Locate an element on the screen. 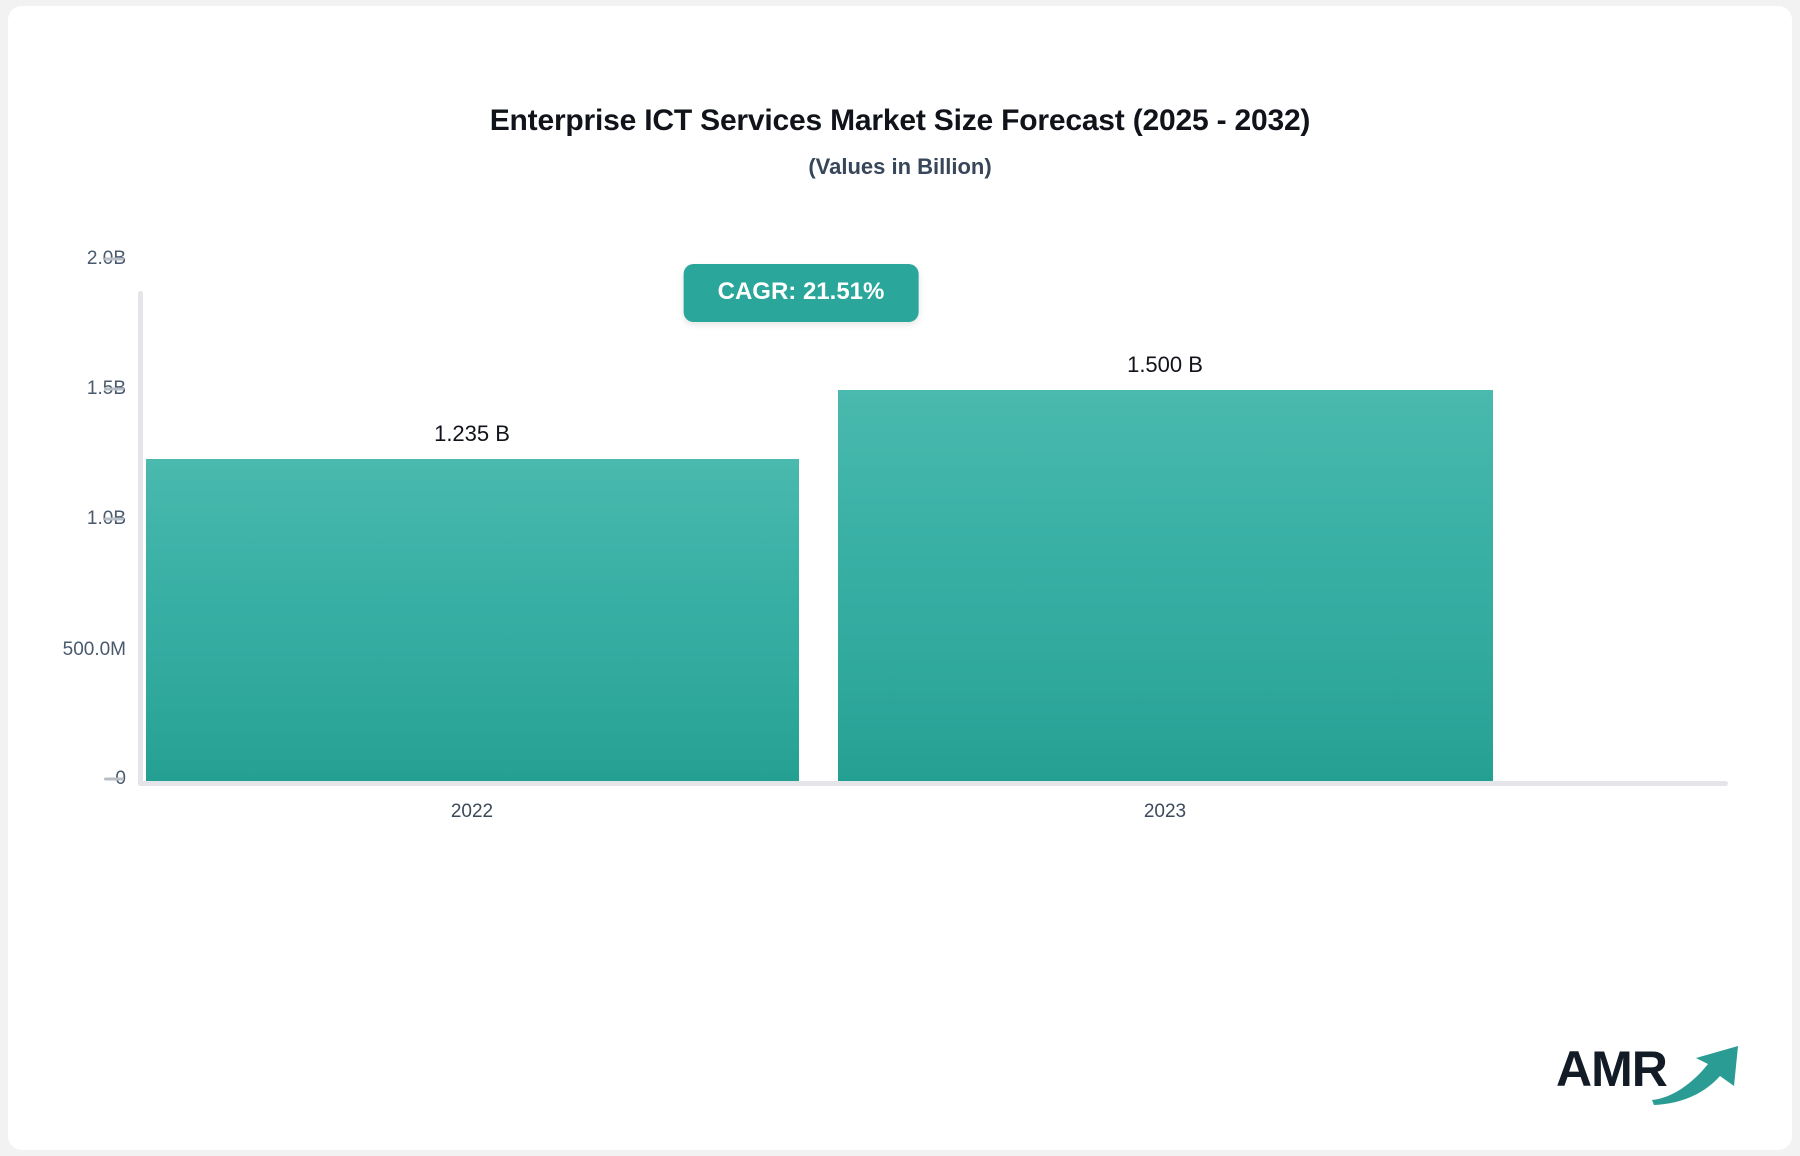 The image size is (1800, 1156). amr-logo: AMR is located at coordinates (1651, 1074).